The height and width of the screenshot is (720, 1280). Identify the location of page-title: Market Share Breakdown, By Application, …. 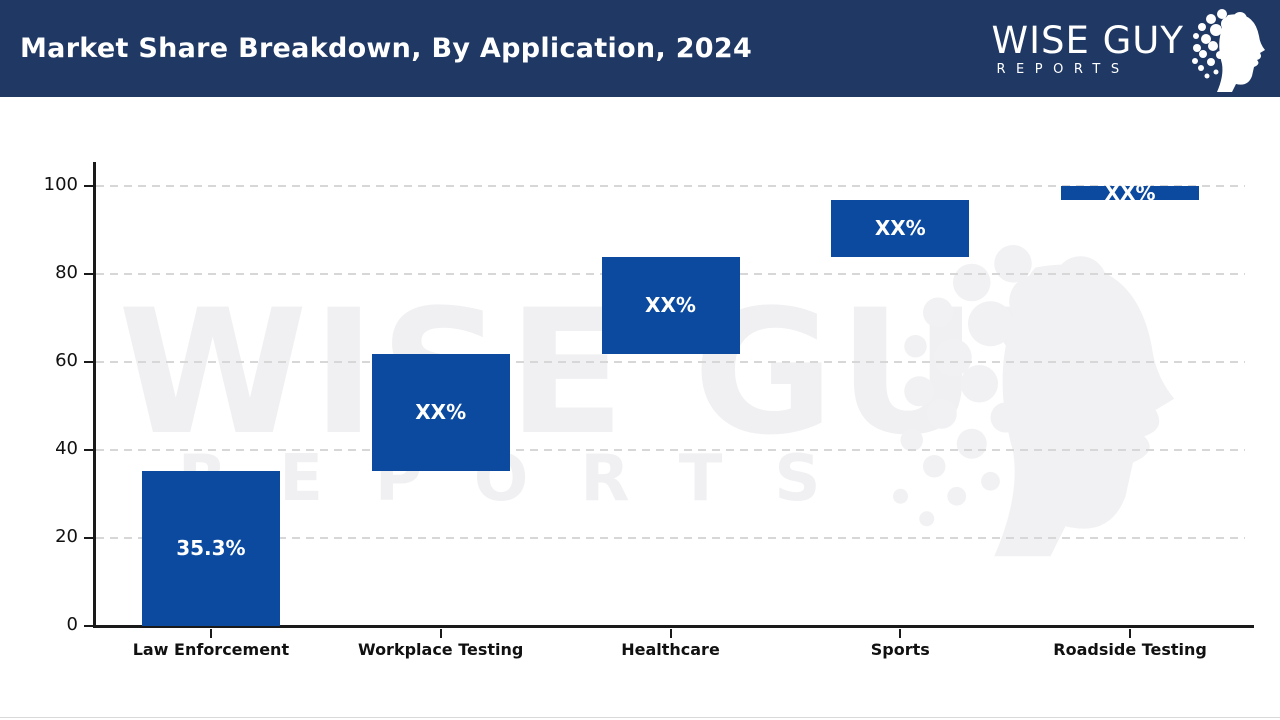
(386, 48).